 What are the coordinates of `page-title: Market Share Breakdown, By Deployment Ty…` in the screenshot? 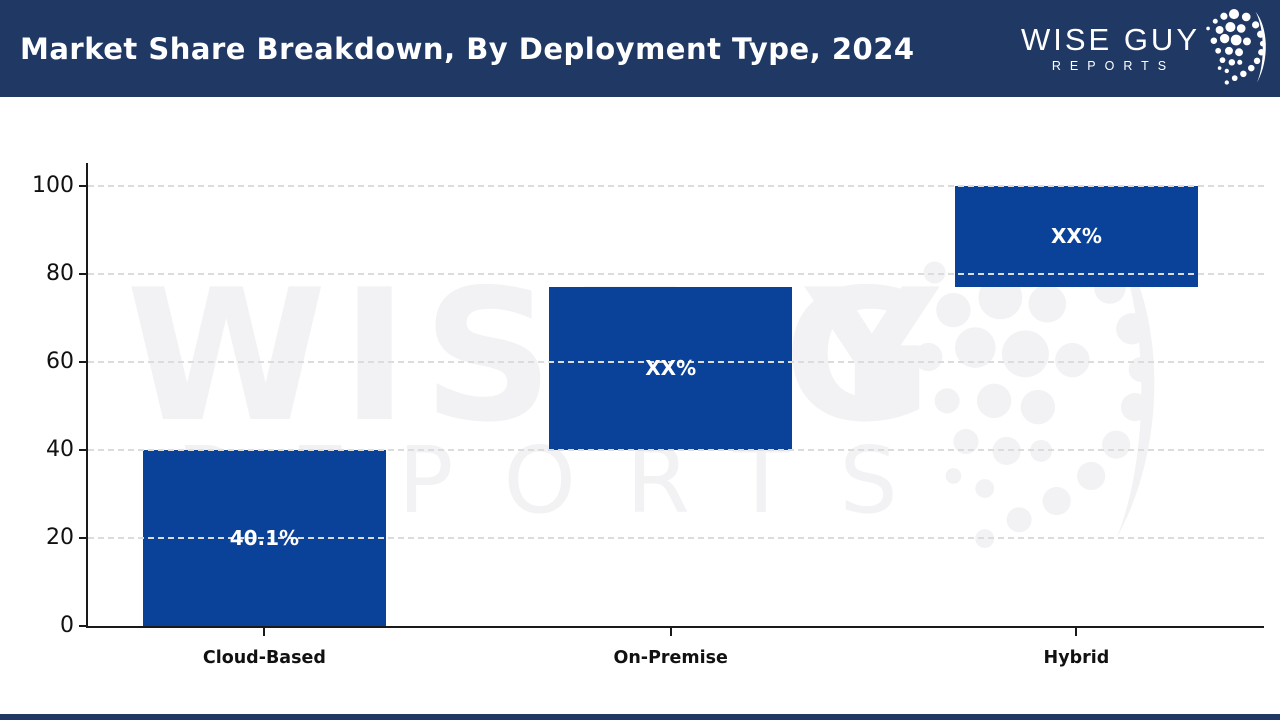 It's located at (467, 48).